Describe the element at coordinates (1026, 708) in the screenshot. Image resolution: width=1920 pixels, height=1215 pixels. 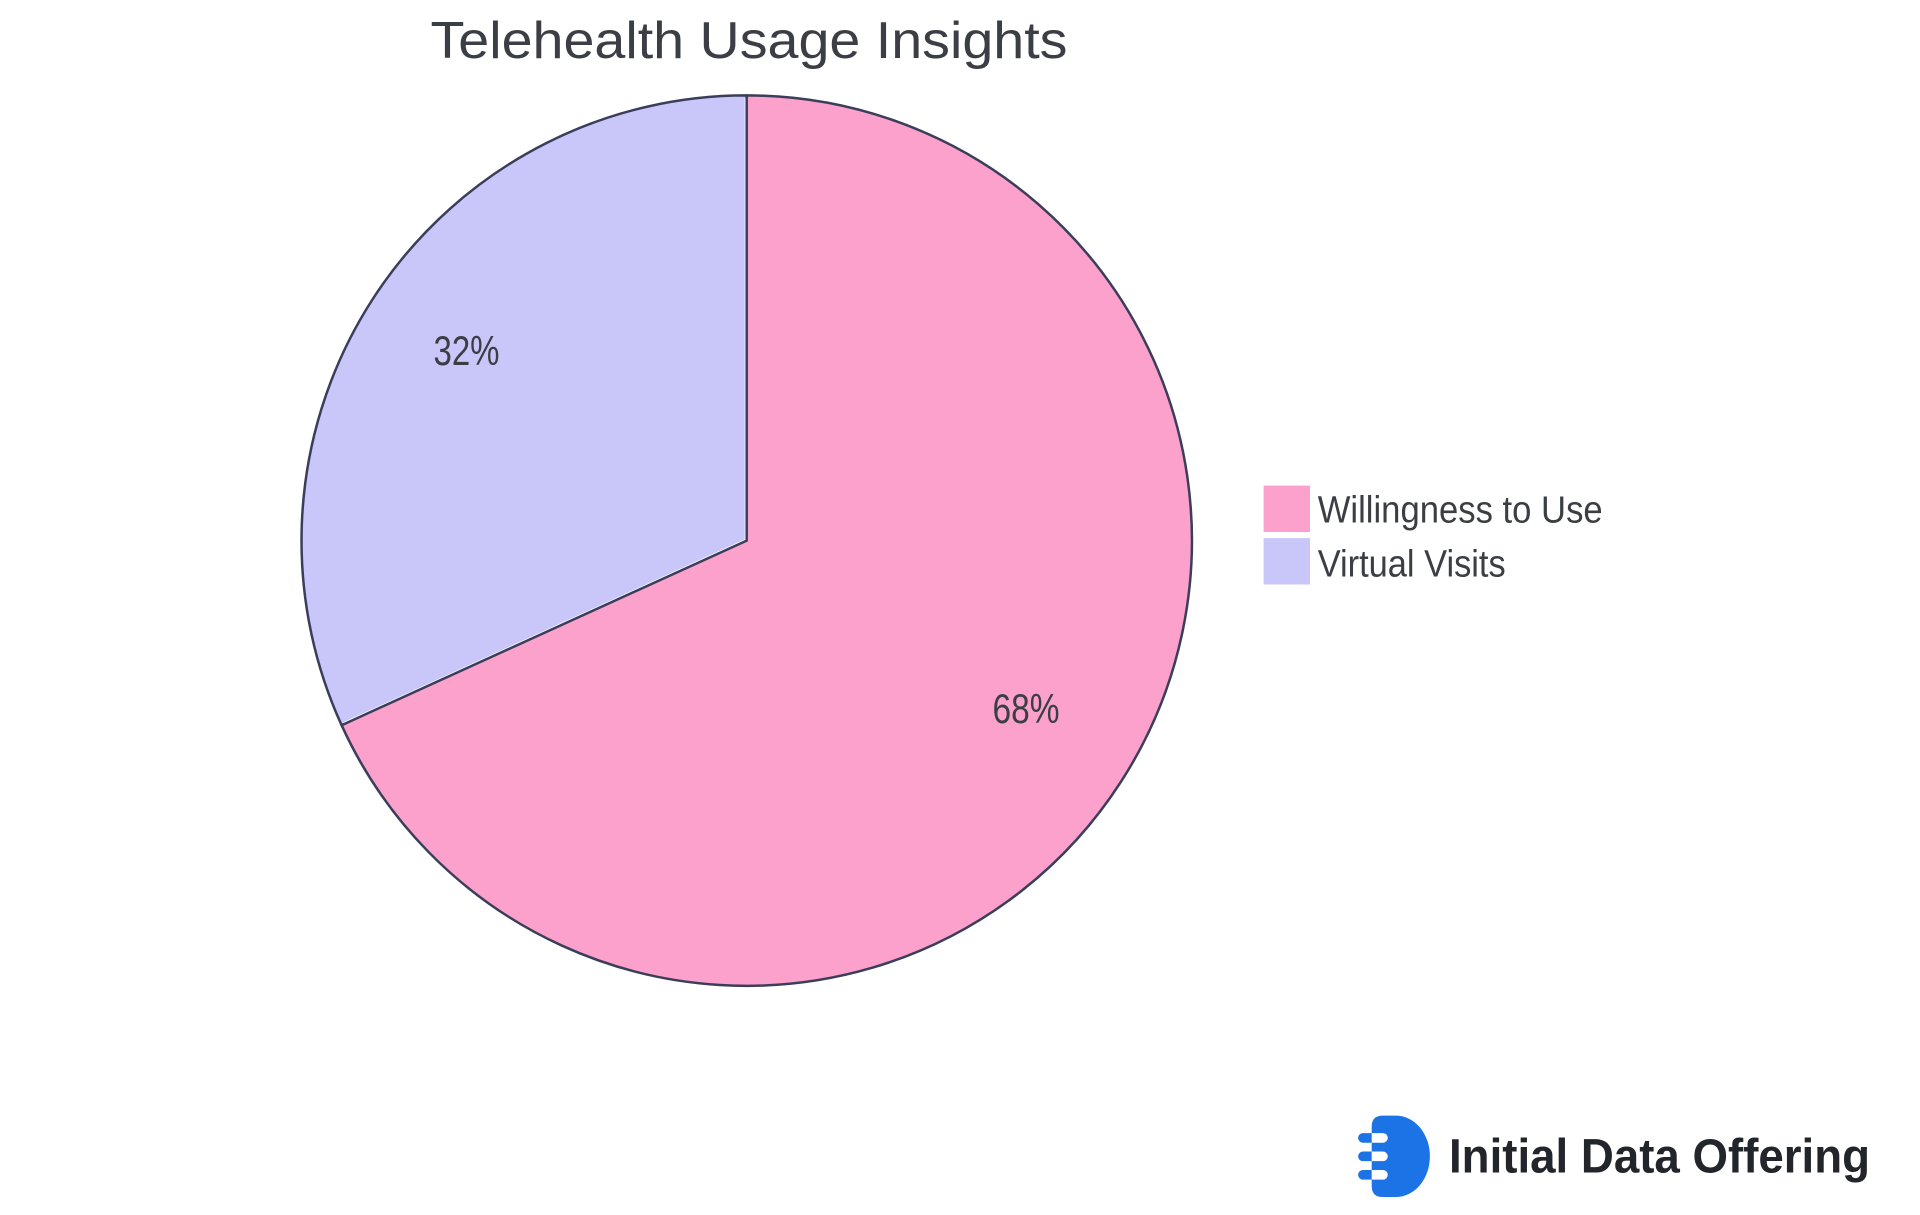
I see `svg-text: 68%` at that location.